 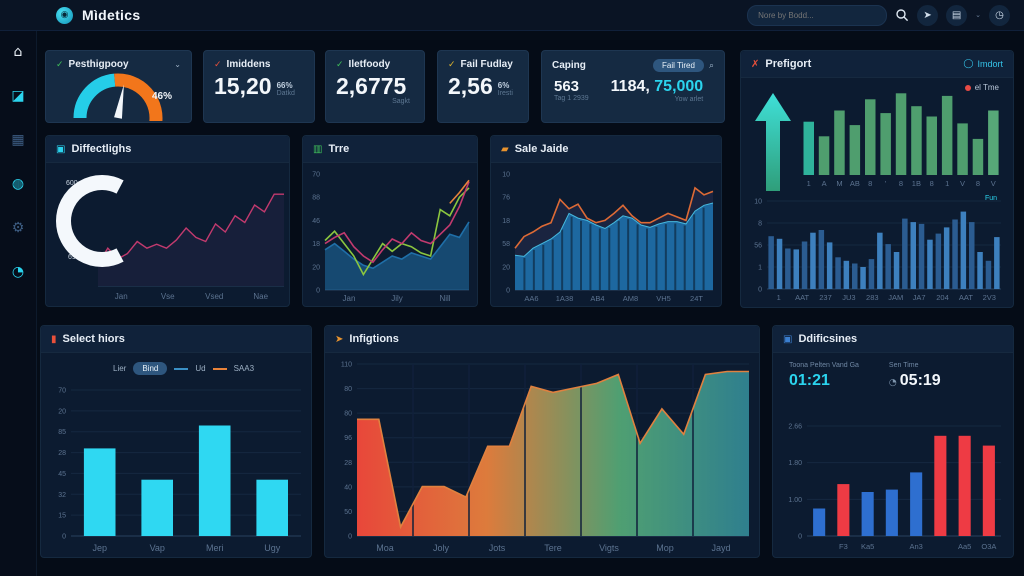 What do you see at coordinates (339, 149) in the screenshot?
I see `card-title: Trre` at bounding box center [339, 149].